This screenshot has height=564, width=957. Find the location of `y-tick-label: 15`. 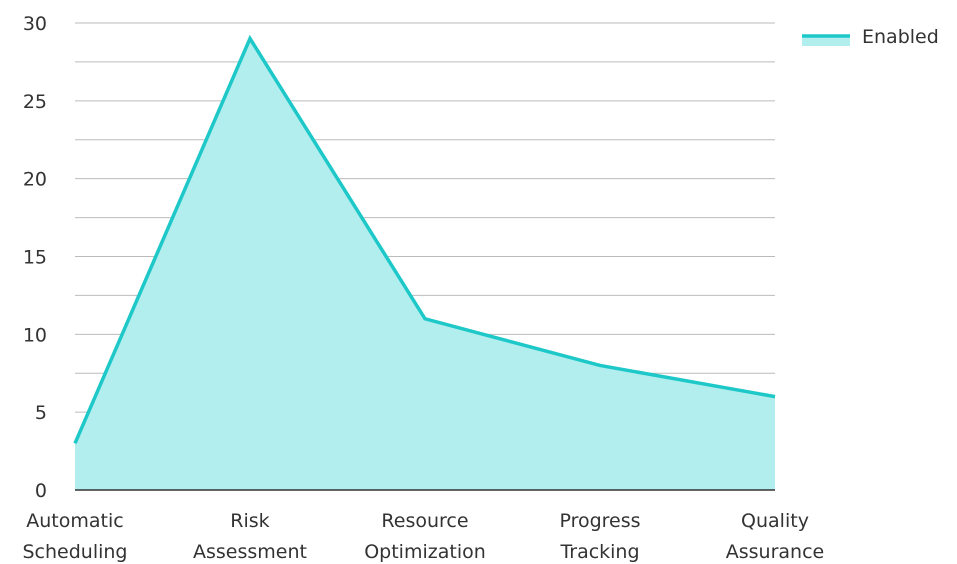

y-tick-label: 15 is located at coordinates (35, 258).